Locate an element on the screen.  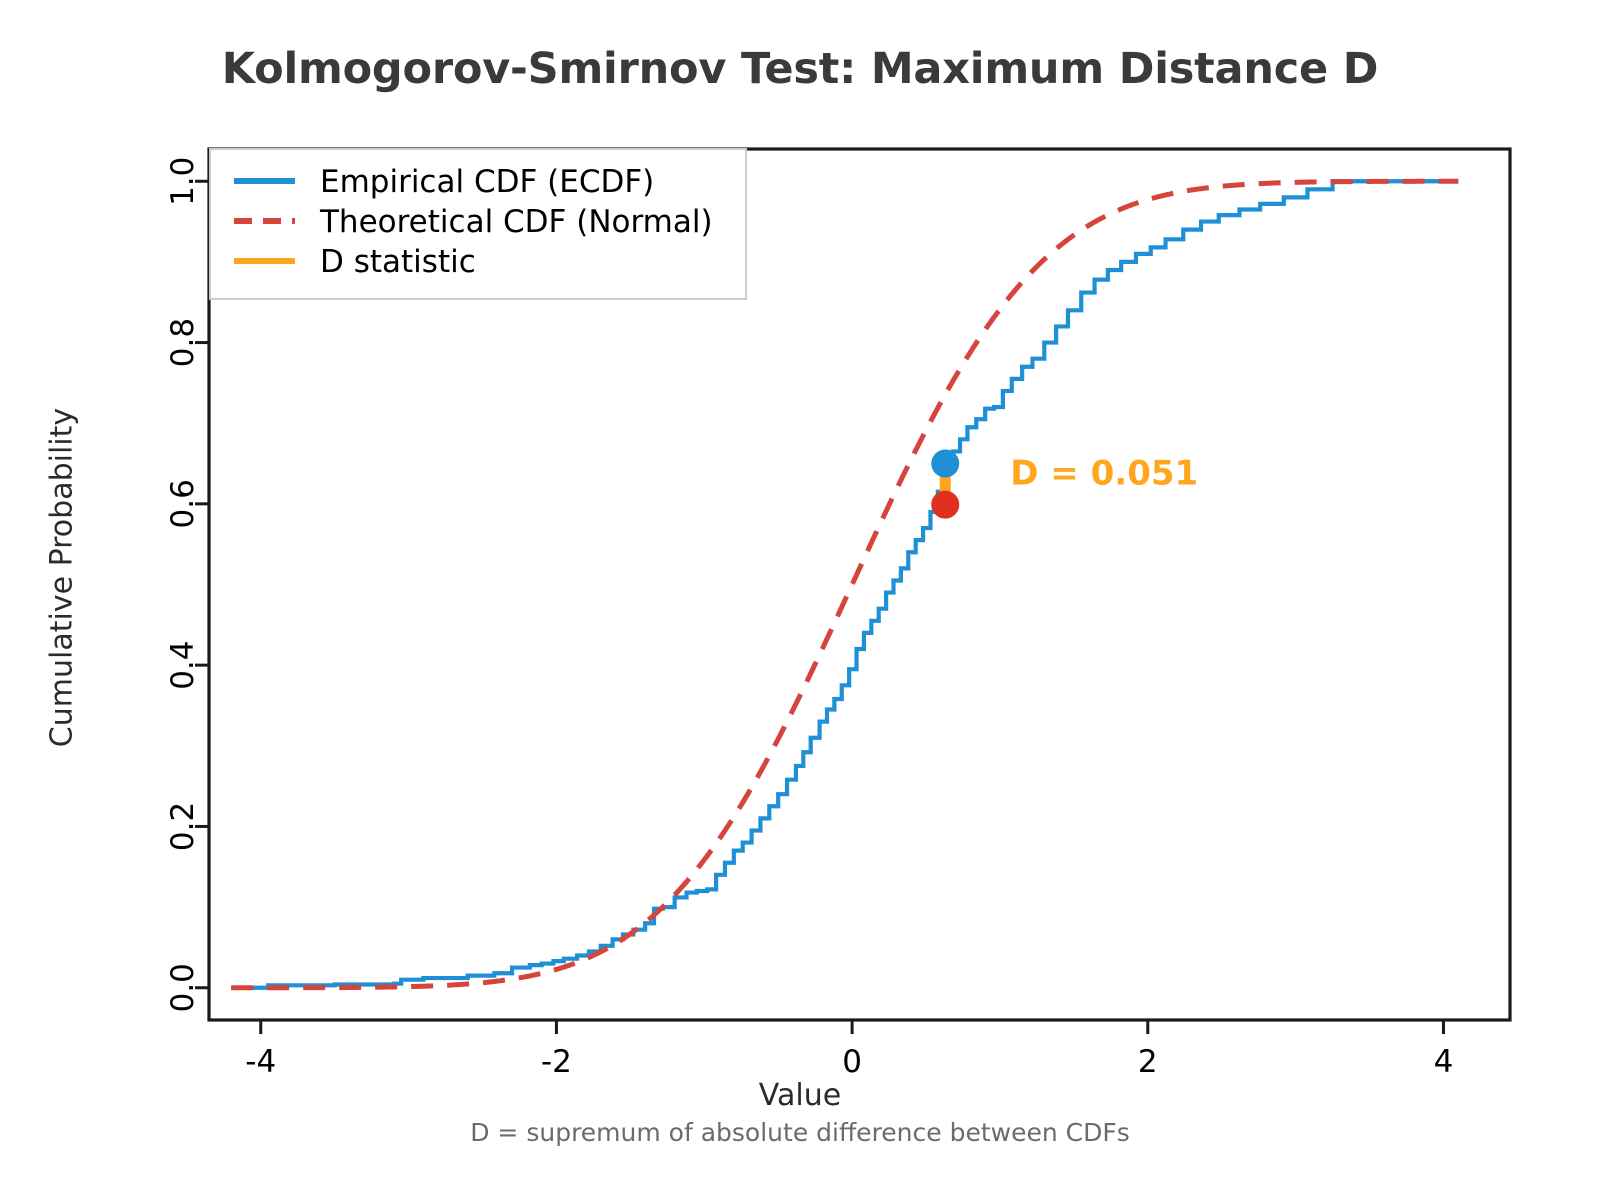
y-tick-label: 0.4 is located at coordinates (183, 664).